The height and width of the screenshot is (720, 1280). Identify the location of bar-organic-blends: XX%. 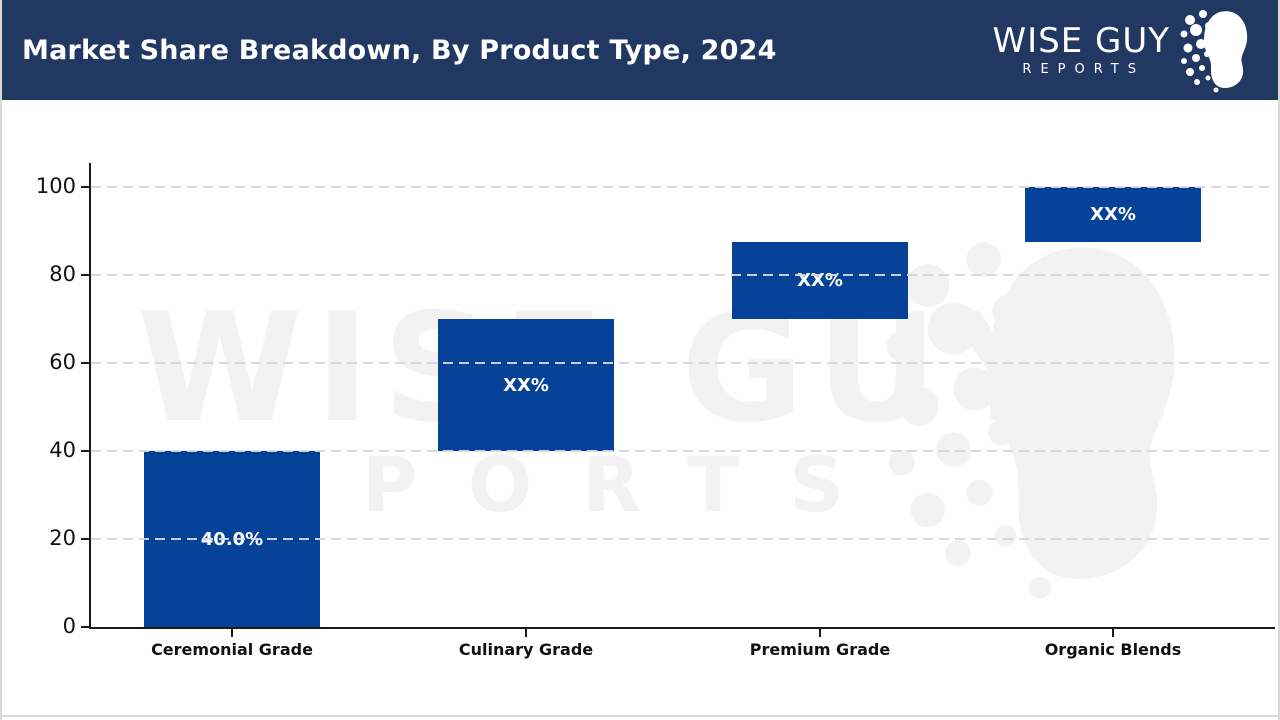
(1113, 214).